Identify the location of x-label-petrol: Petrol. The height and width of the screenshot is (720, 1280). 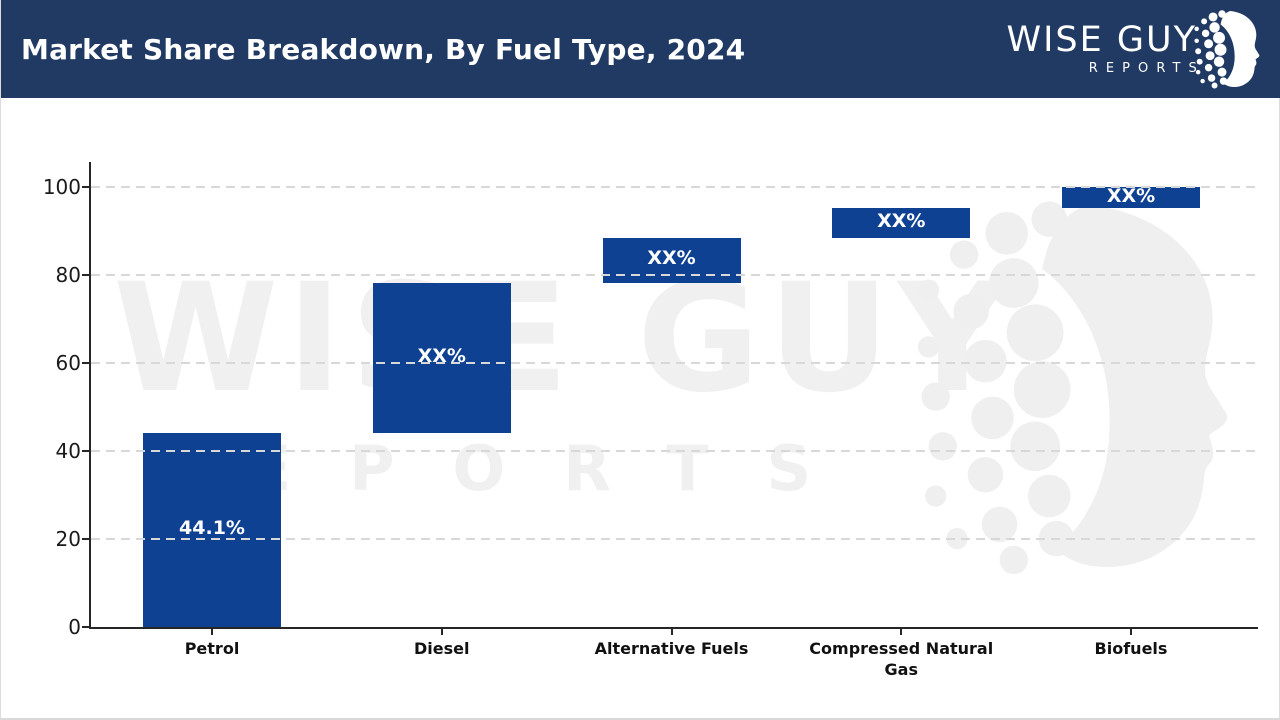
(212, 648).